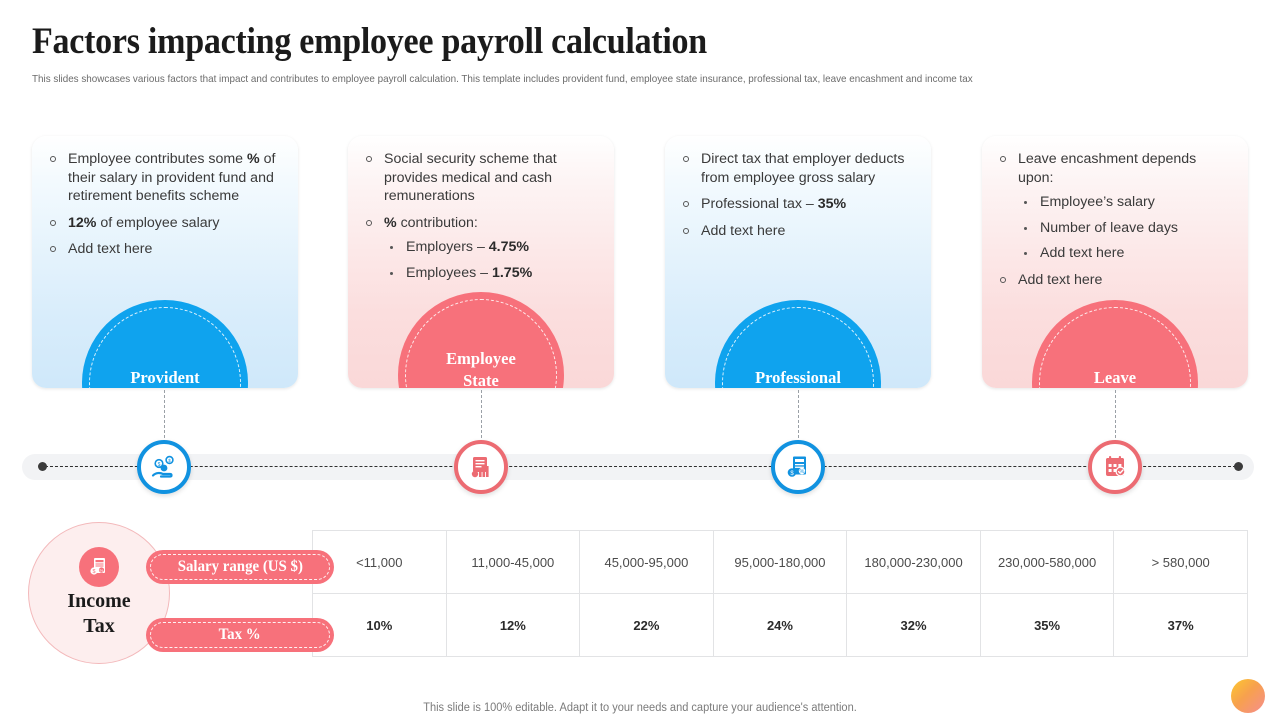  What do you see at coordinates (98, 614) in the screenshot?
I see `income-tax-label: Income Tax` at bounding box center [98, 614].